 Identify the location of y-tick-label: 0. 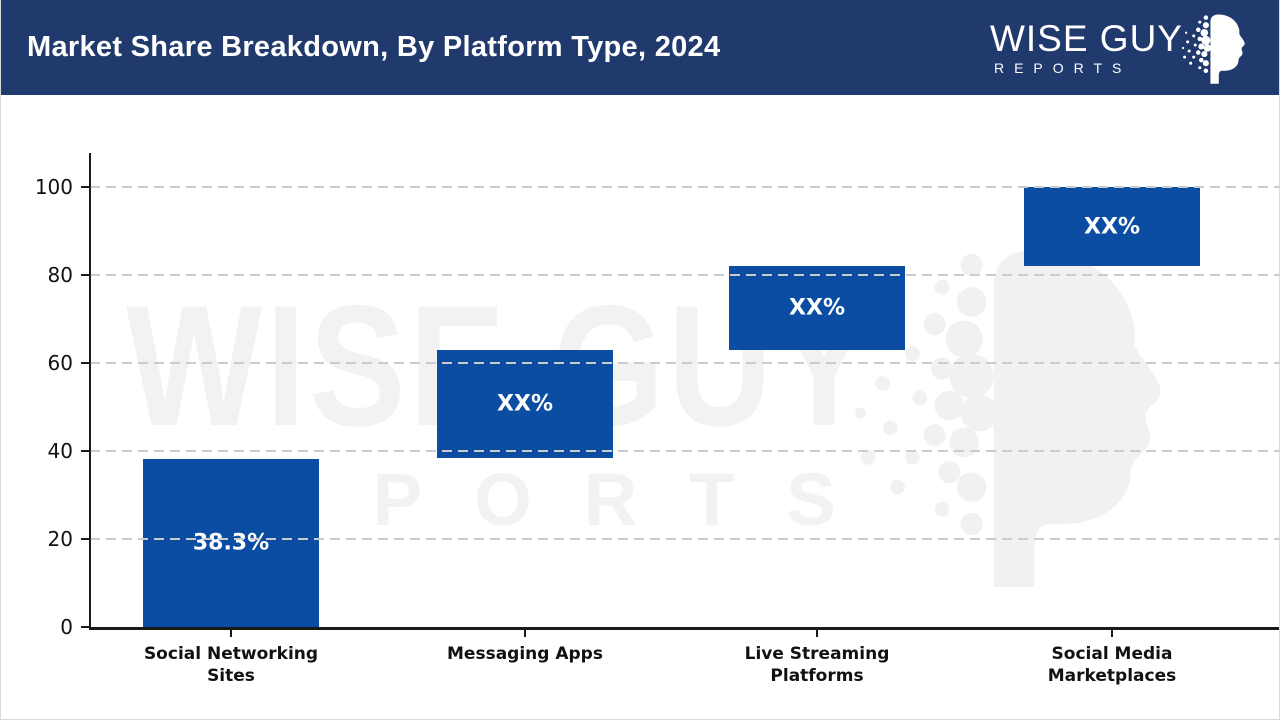
(66, 627).